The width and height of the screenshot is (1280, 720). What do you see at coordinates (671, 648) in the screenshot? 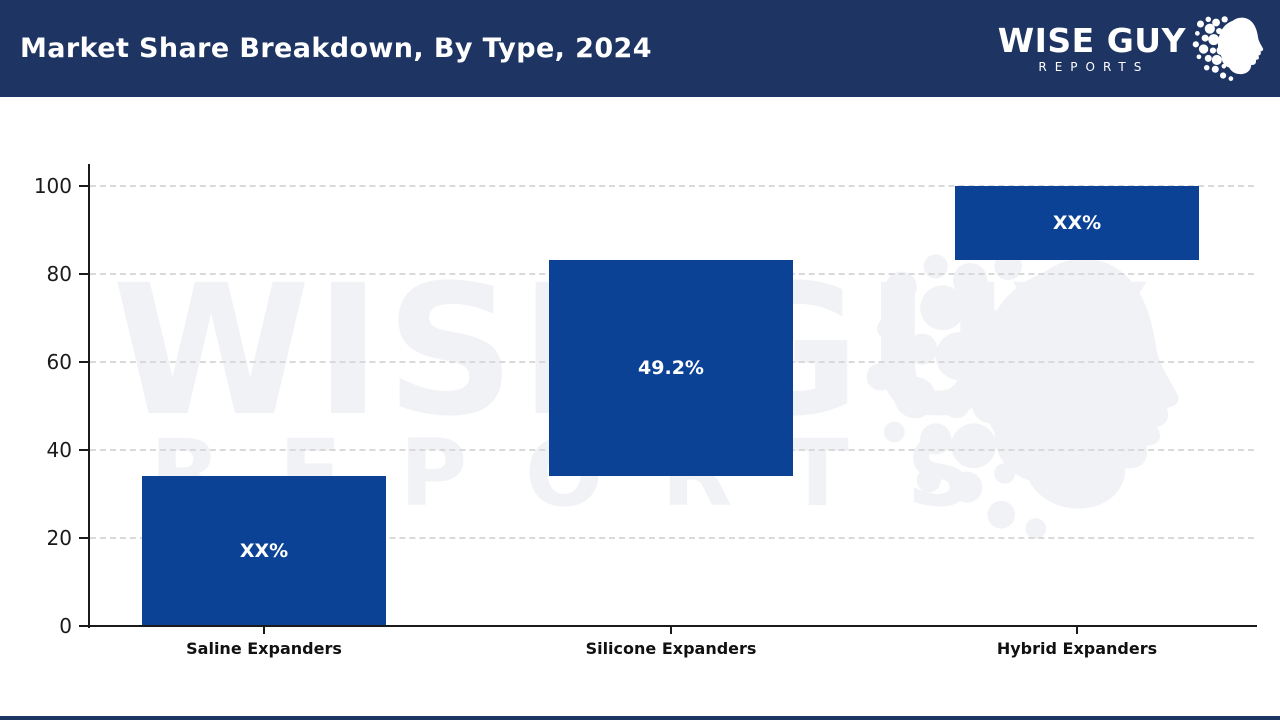
I see `x-tick-label: Silicone Expanders` at bounding box center [671, 648].